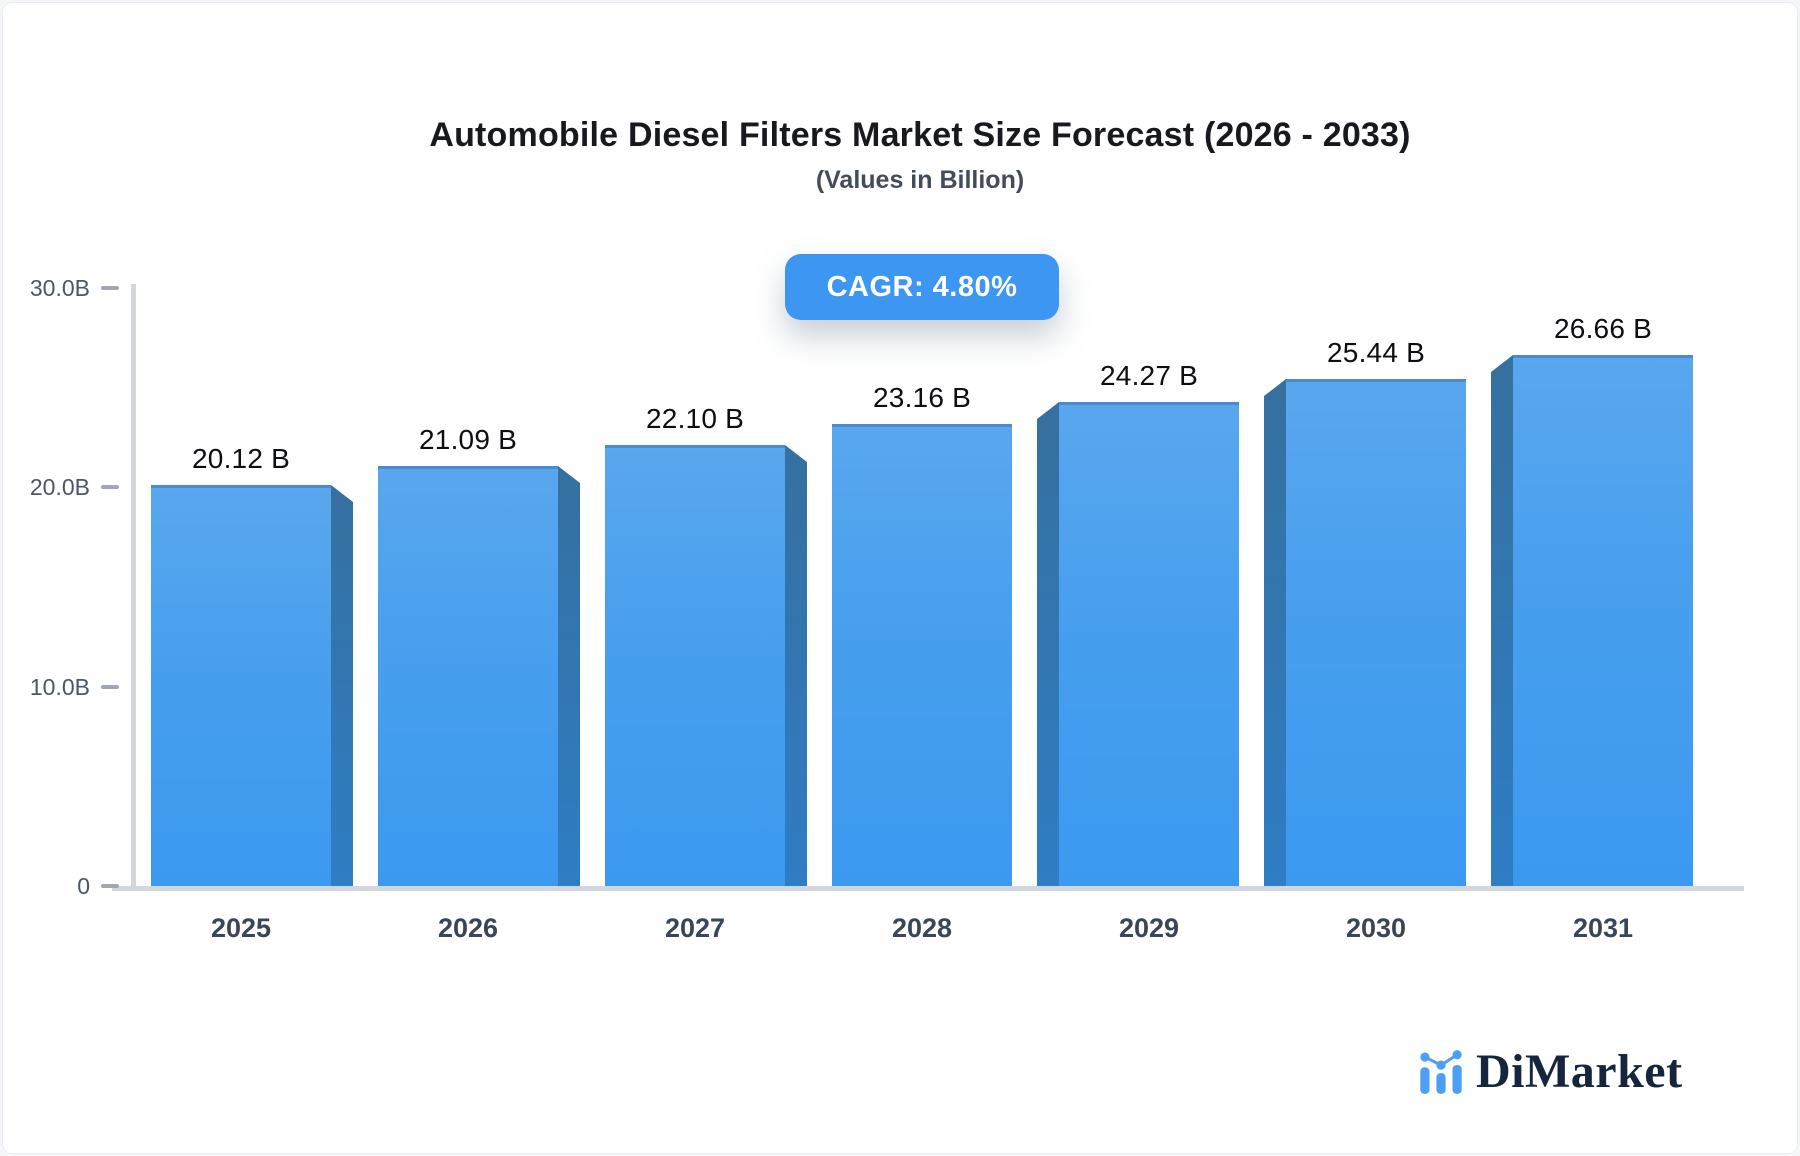  What do you see at coordinates (1579, 1071) in the screenshot?
I see `brand-name: DiMarket` at bounding box center [1579, 1071].